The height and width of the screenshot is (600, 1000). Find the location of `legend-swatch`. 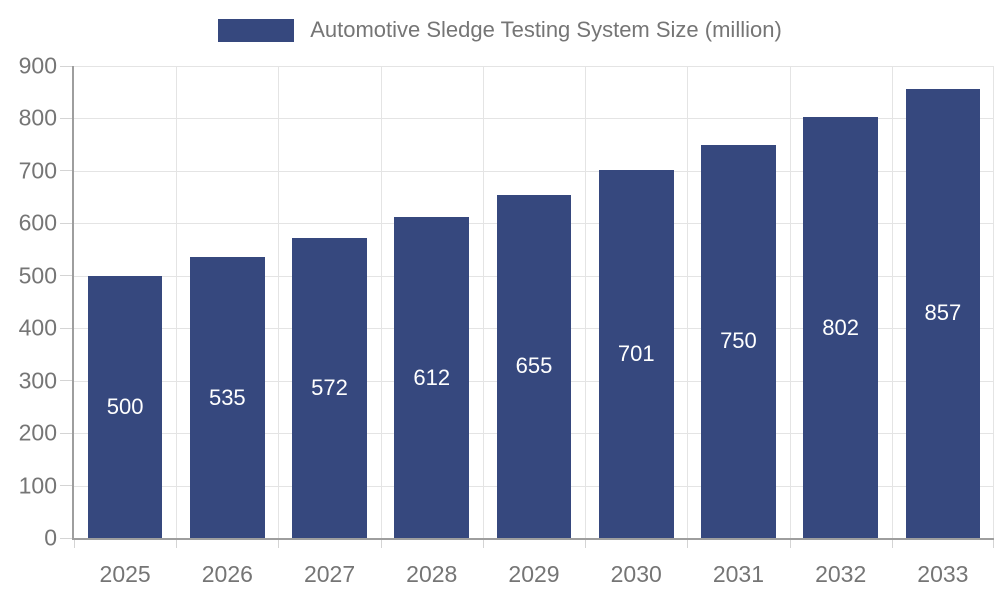

legend-swatch is located at coordinates (256, 30).